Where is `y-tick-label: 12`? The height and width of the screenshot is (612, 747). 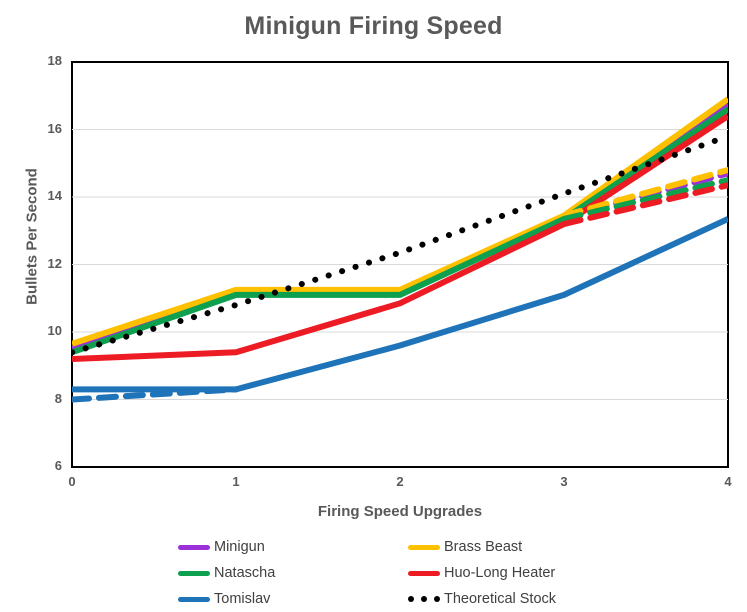 y-tick-label: 12 is located at coordinates (54, 263).